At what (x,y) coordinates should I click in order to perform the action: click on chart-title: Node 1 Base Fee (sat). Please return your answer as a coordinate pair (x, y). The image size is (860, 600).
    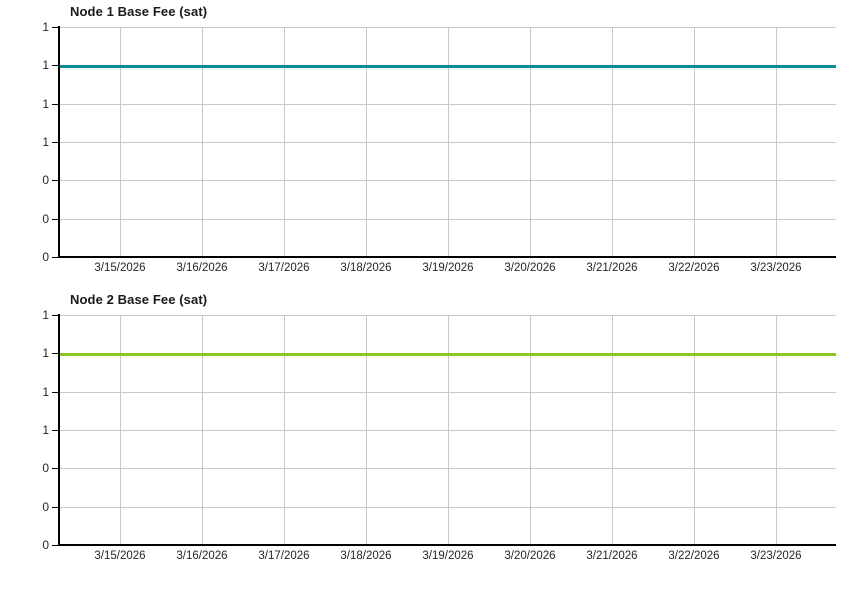
    Looking at the image, I should click on (139, 11).